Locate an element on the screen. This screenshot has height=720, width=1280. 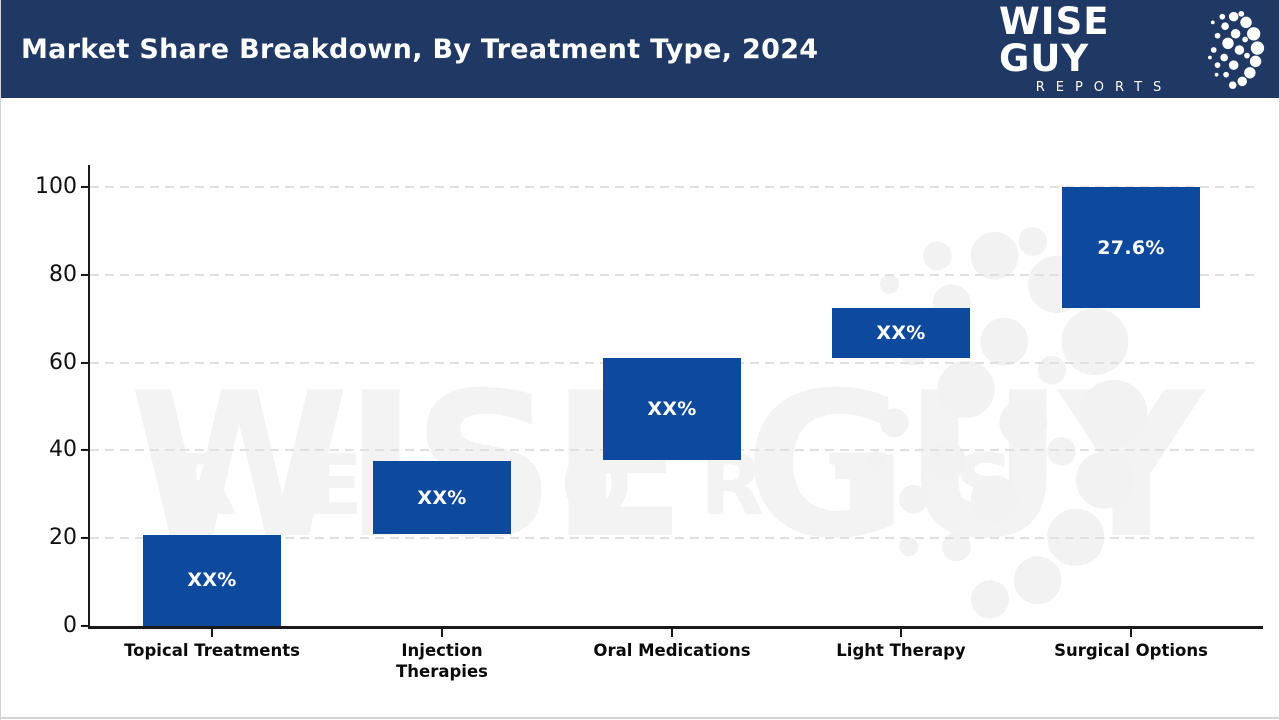
footer-divider is located at coordinates (640, 718).